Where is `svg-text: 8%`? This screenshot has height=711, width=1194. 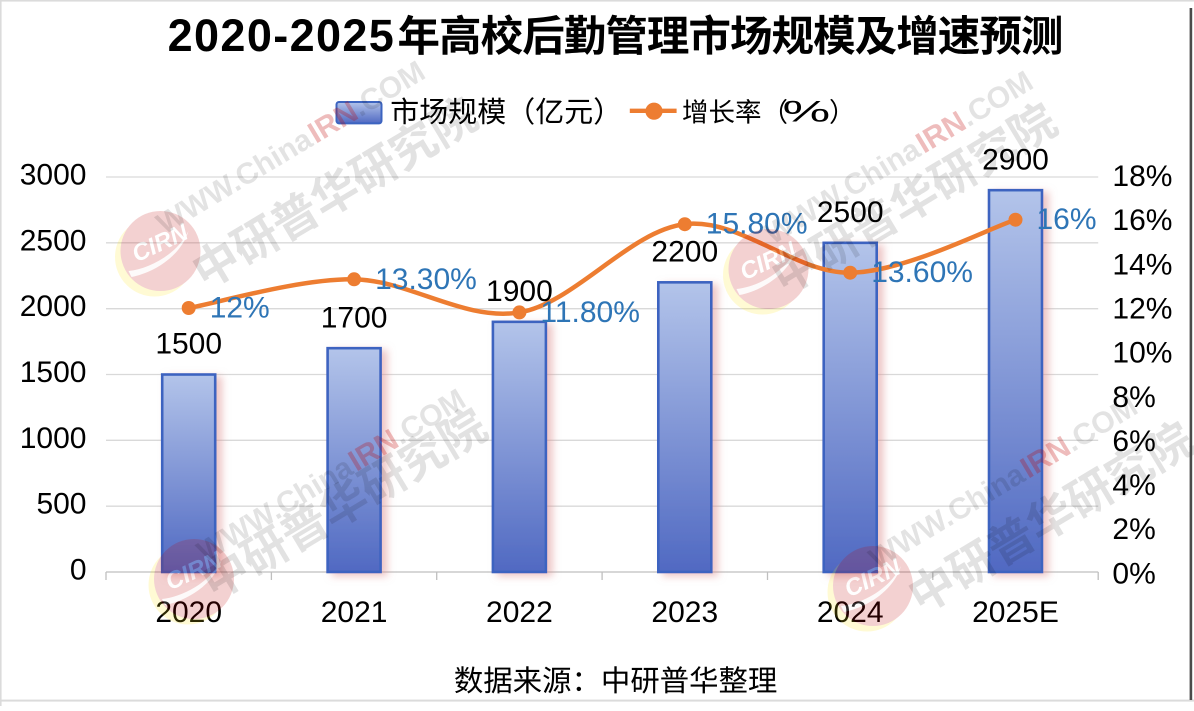 svg-text: 8% is located at coordinates (1133, 397).